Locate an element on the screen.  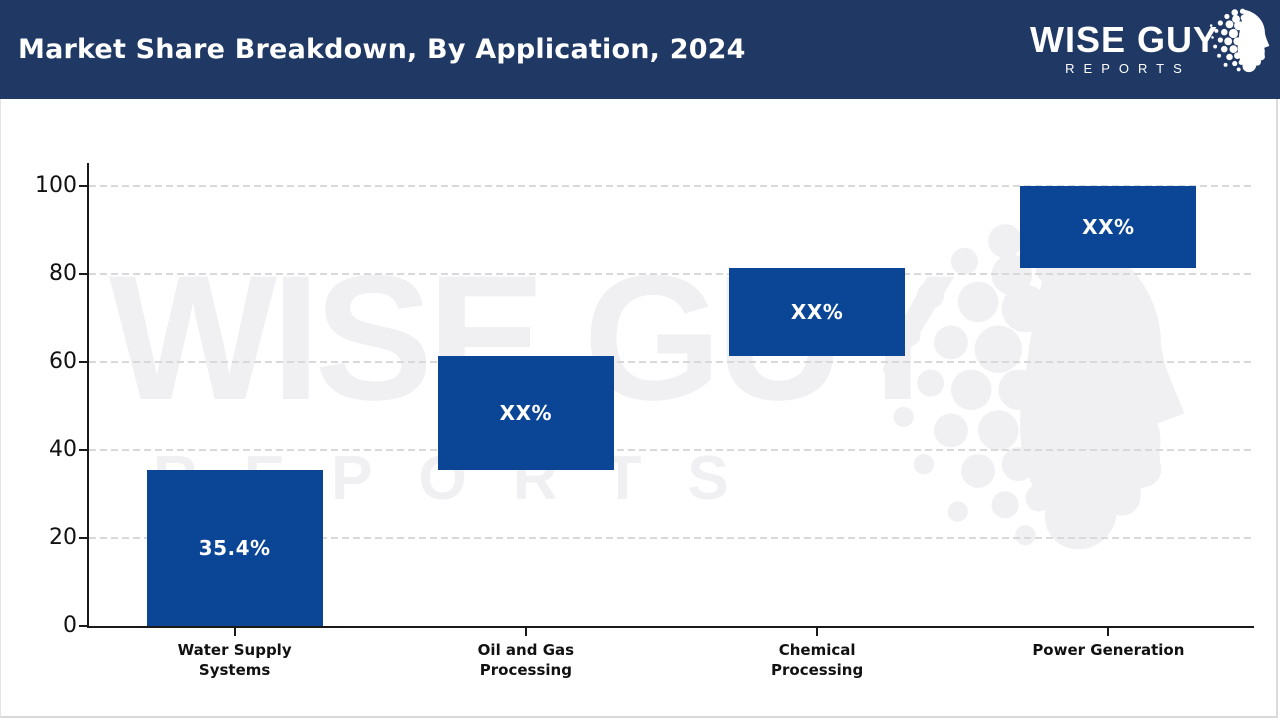
y-axis-tick-label: 80 is located at coordinates (63, 273).